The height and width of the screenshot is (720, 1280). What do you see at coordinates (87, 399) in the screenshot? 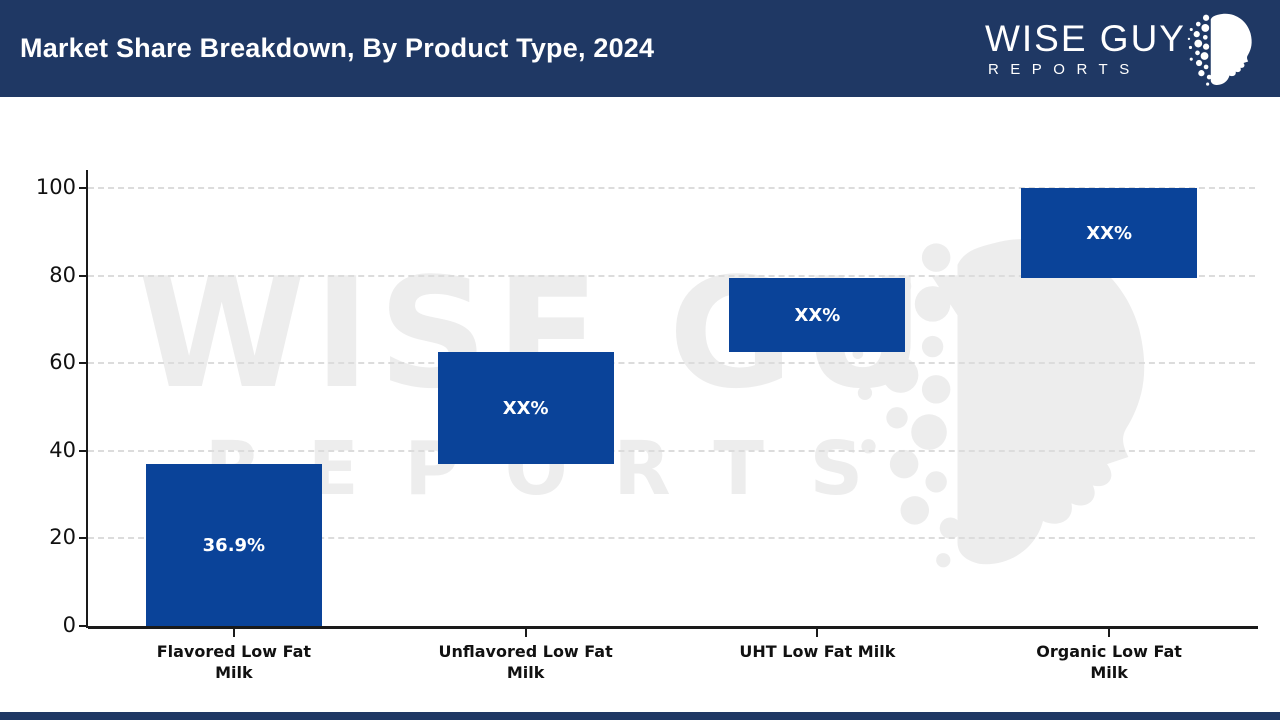
I see `y-axis-line` at bounding box center [87, 399].